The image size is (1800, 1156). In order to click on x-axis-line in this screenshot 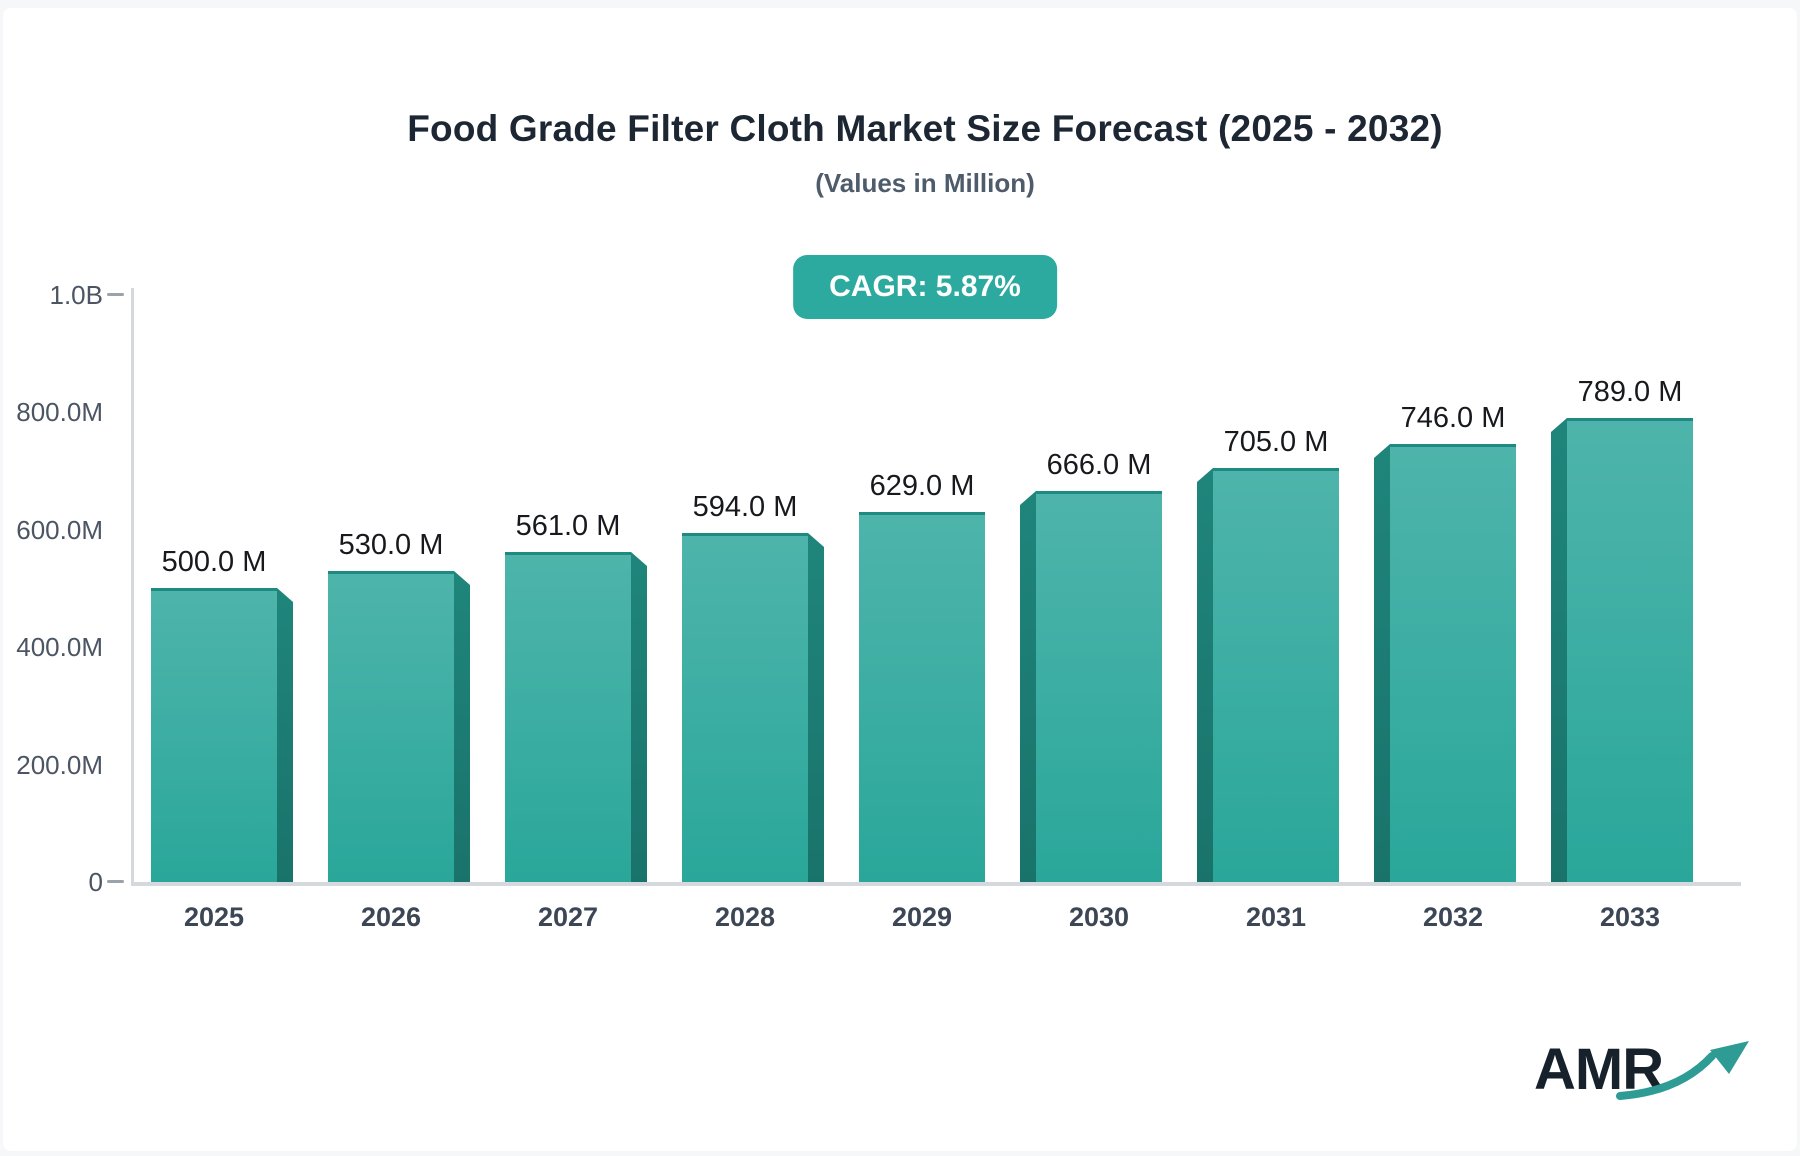, I will do `click(936, 884)`.